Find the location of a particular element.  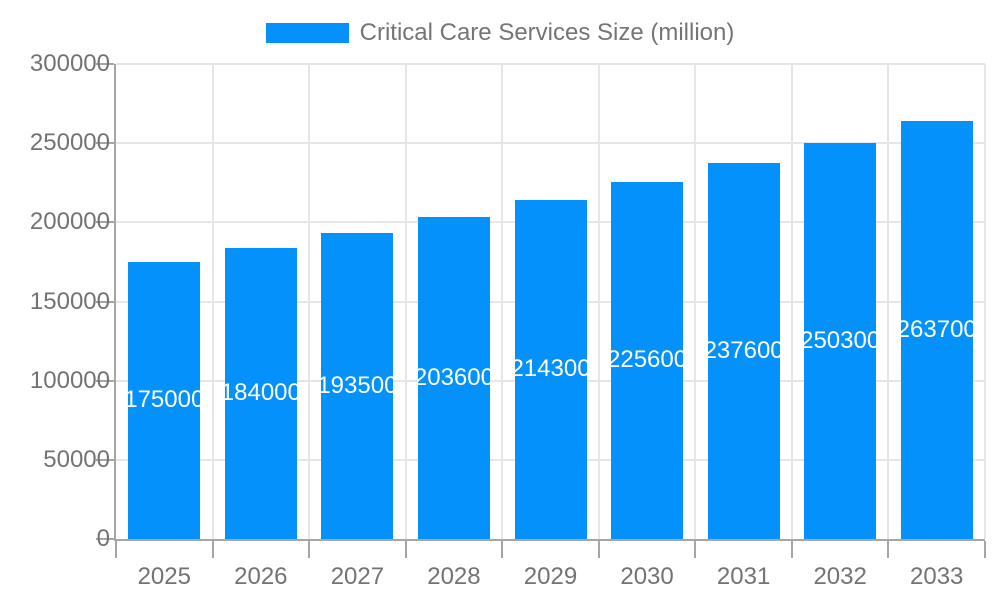

bar-2028: 203600 is located at coordinates (453, 377).